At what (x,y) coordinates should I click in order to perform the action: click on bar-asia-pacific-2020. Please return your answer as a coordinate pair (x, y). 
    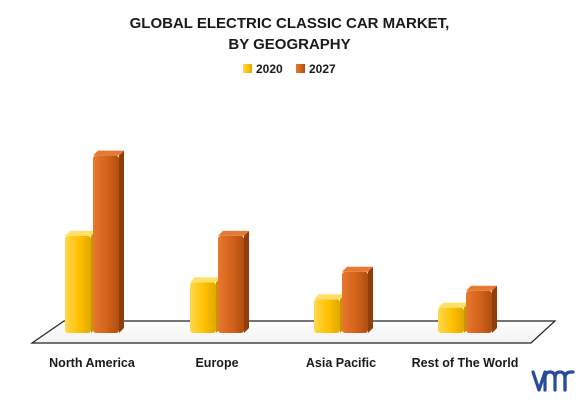
    Looking at the image, I should click on (329, 313).